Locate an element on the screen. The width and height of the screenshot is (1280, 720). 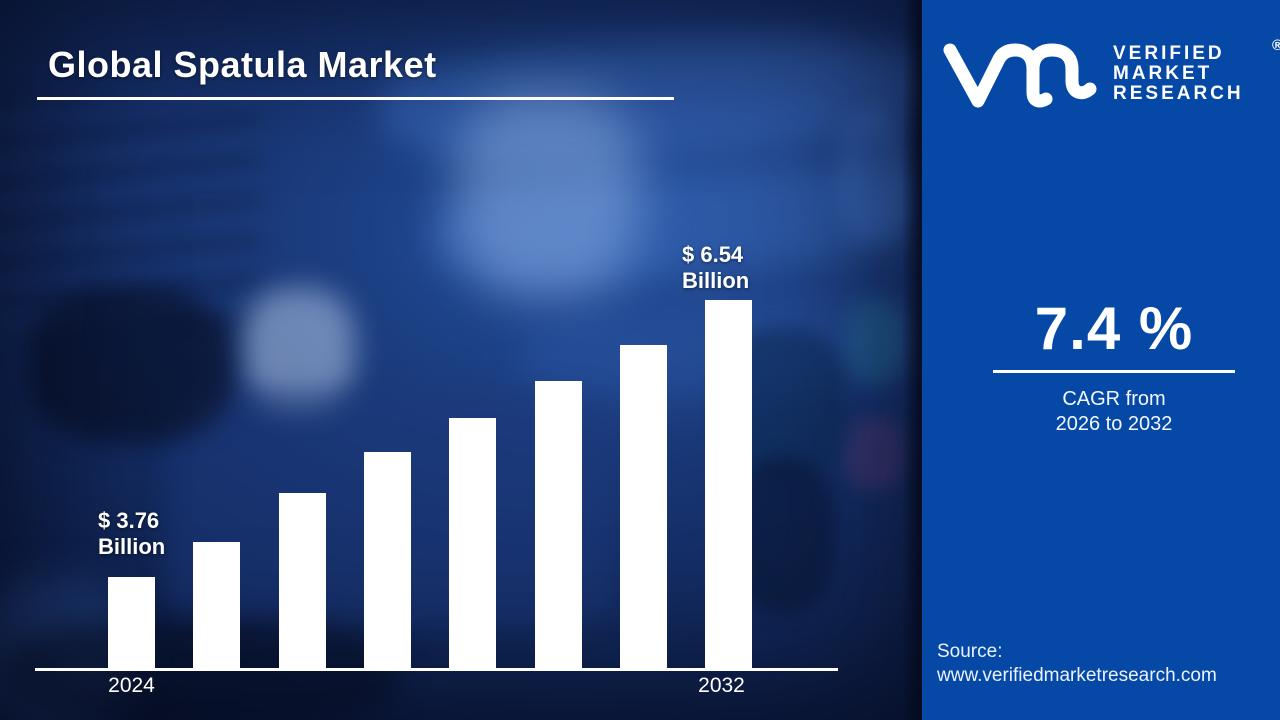
bar-2032 is located at coordinates (728, 484).